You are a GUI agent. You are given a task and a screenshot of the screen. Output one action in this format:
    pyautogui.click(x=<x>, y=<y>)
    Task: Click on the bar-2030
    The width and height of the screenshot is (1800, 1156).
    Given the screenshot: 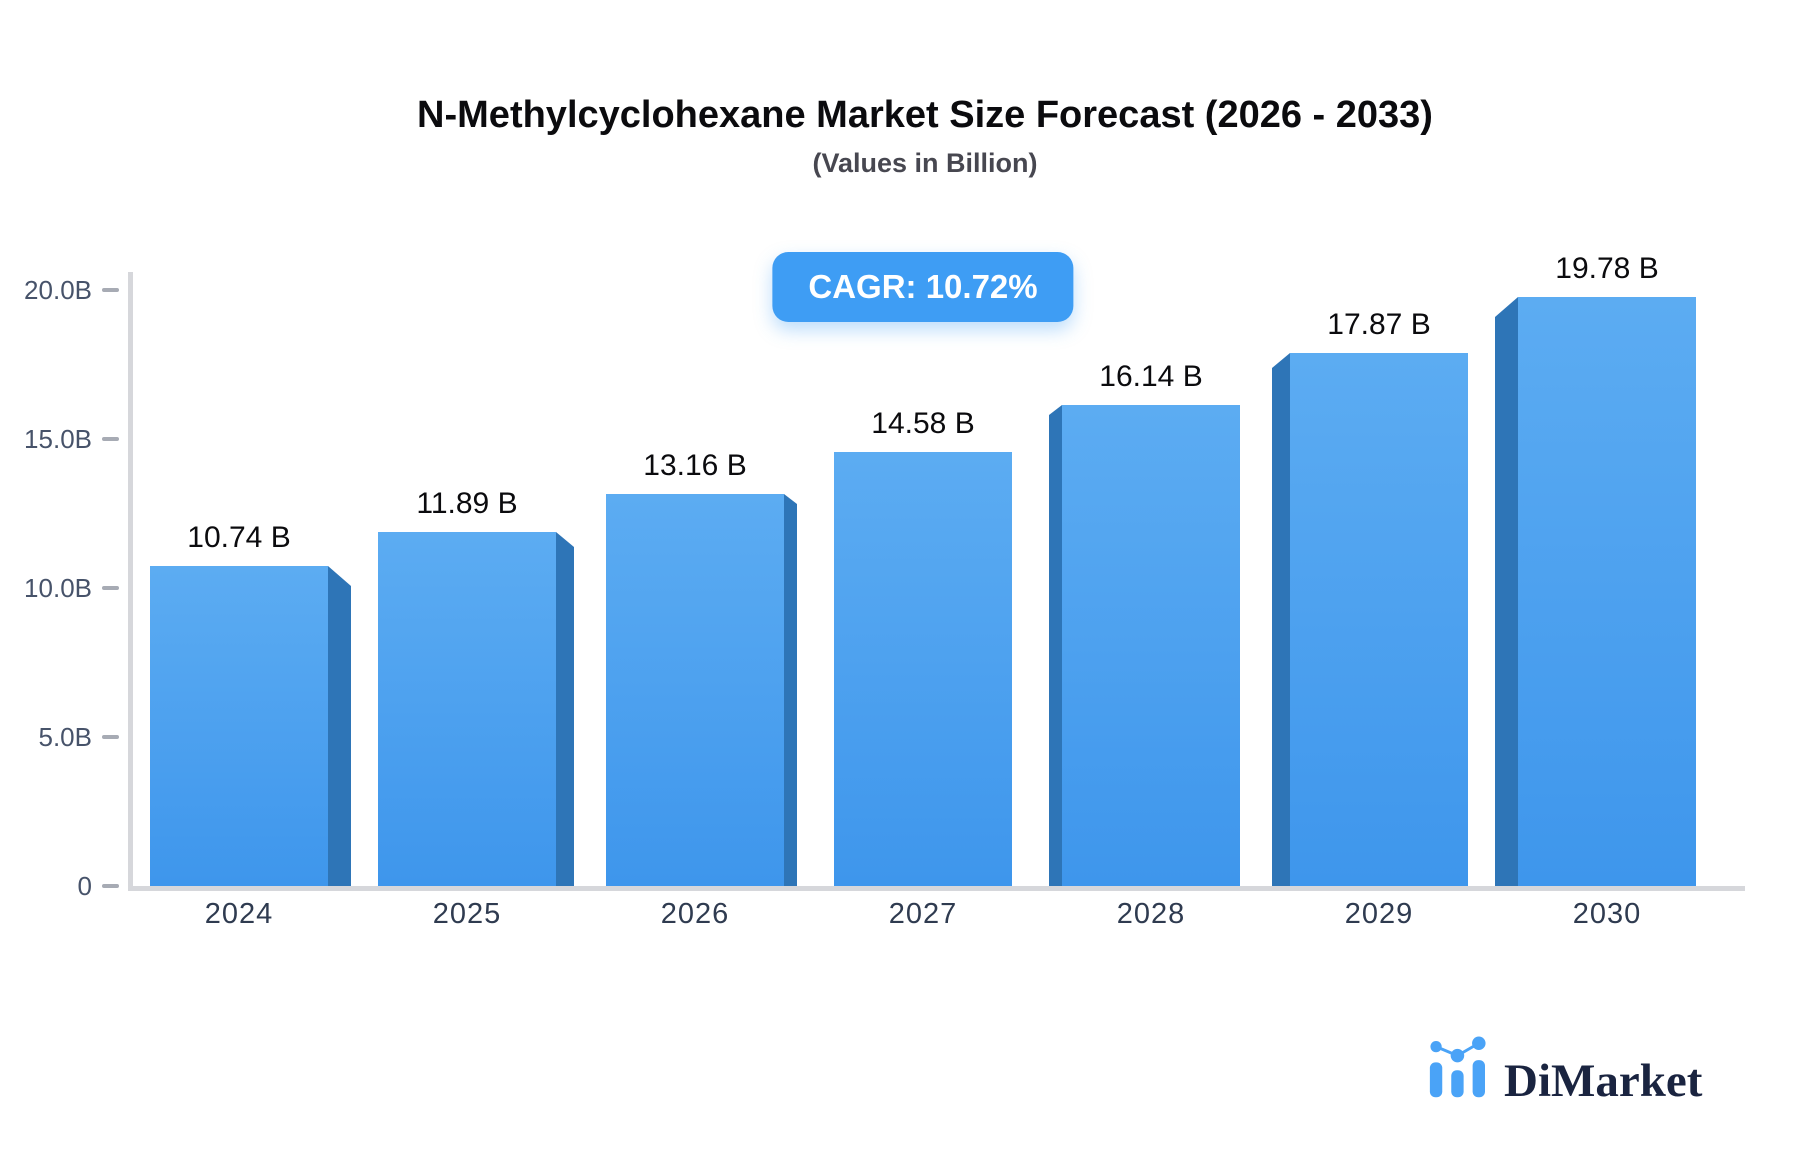 What is the action you would take?
    pyautogui.click(x=1607, y=591)
    